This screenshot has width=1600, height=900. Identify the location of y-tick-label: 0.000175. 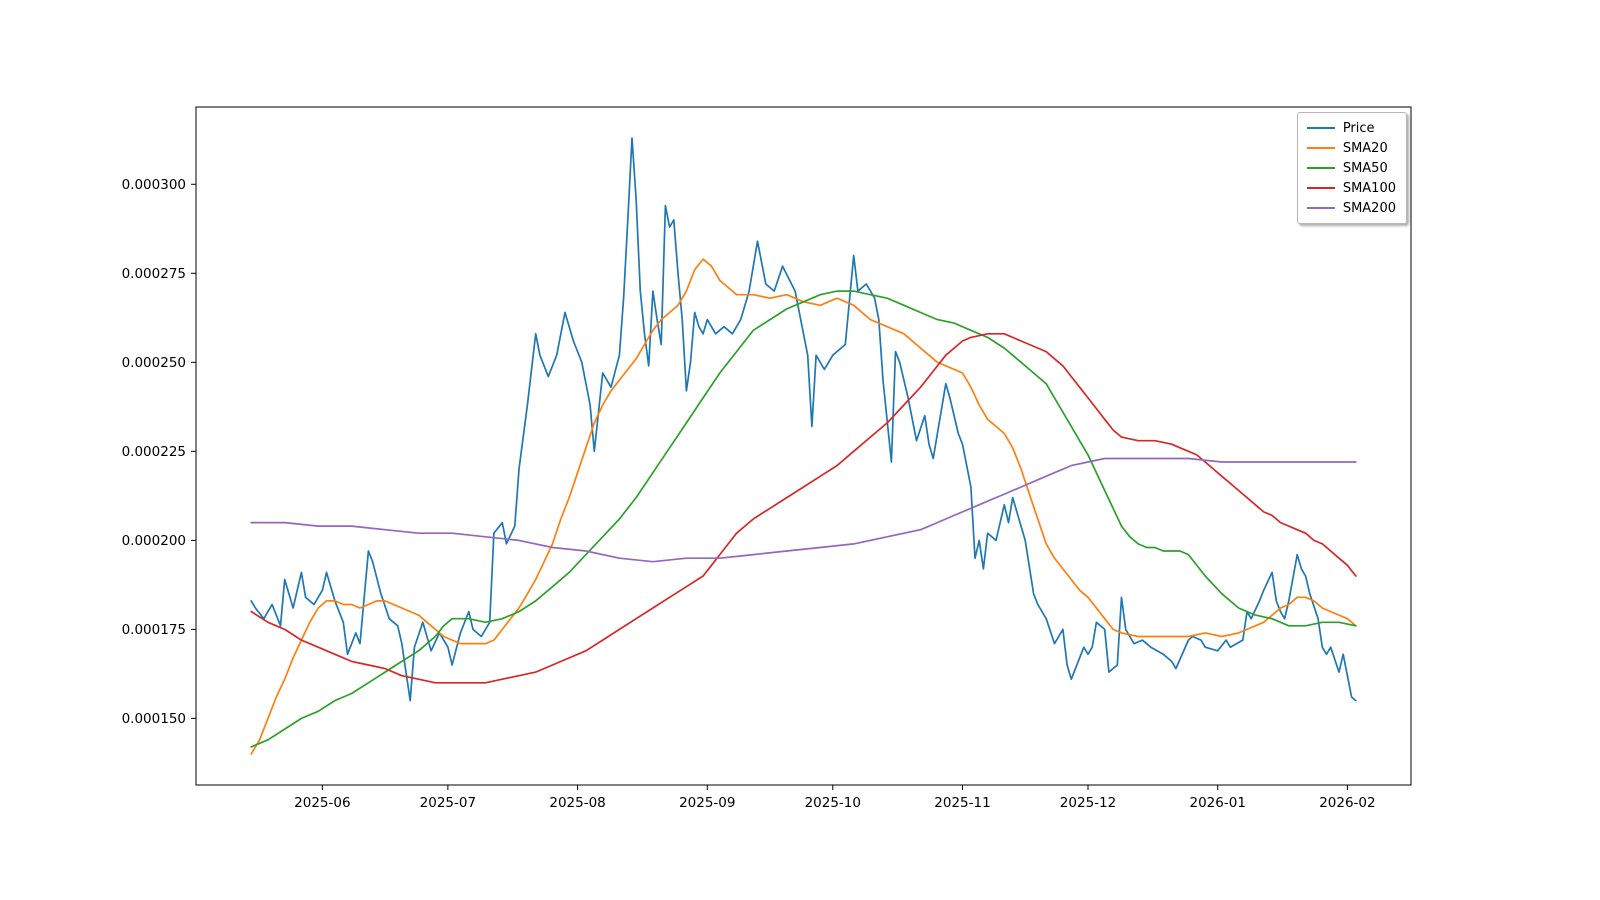
(154, 630).